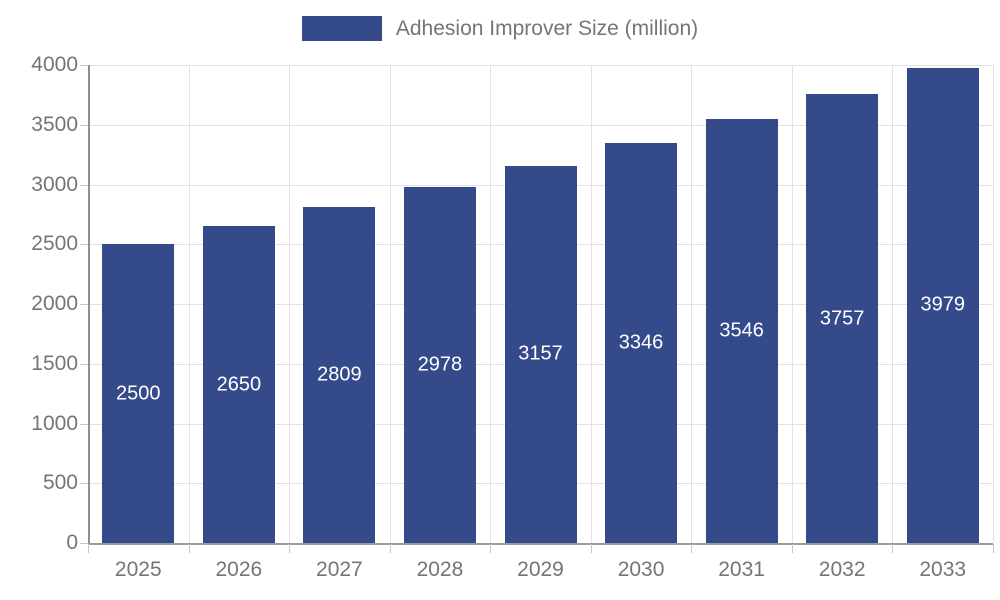  Describe the element at coordinates (89, 304) in the screenshot. I see `y-axis-line` at that location.